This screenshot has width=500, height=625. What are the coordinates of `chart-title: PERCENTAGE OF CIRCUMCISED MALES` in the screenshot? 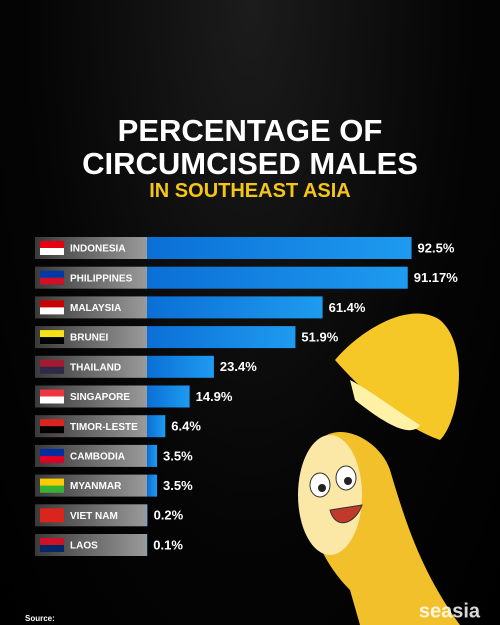 It's located at (250, 147).